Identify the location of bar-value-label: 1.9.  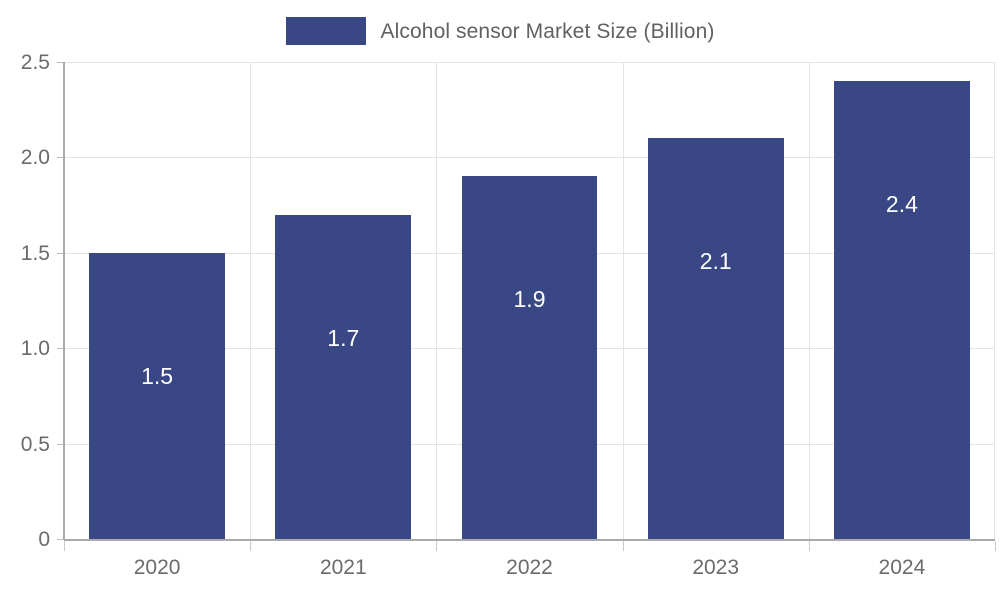
(529, 299).